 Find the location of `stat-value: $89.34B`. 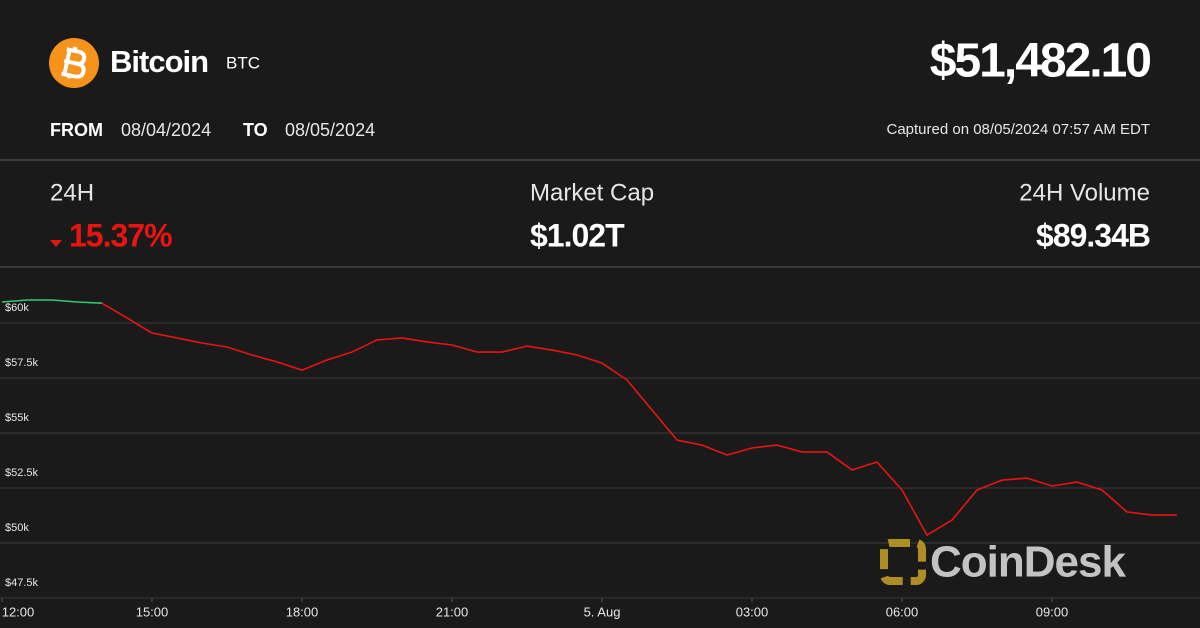

stat-value: $89.34B is located at coordinates (1093, 235).